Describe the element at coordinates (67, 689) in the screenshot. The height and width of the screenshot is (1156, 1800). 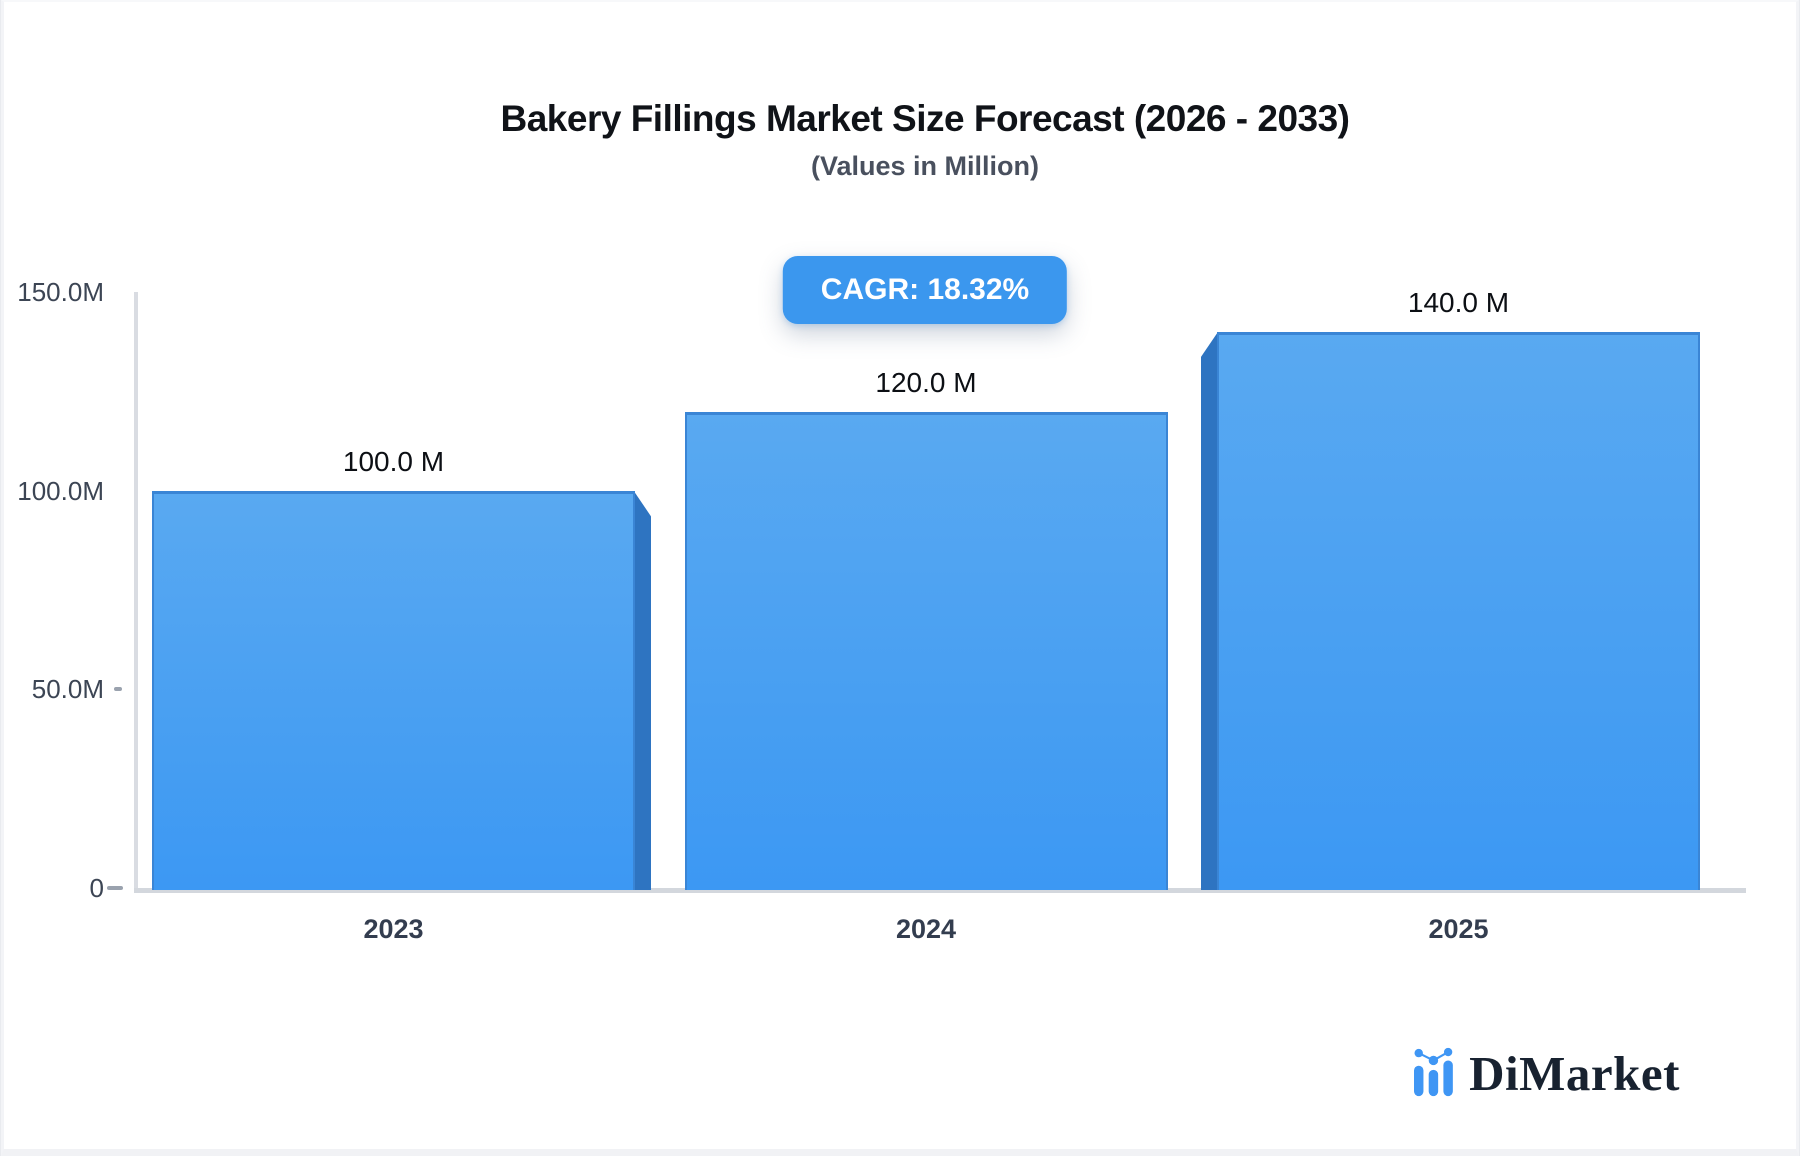
I see `y-axis-tick-label: 50.0M` at that location.